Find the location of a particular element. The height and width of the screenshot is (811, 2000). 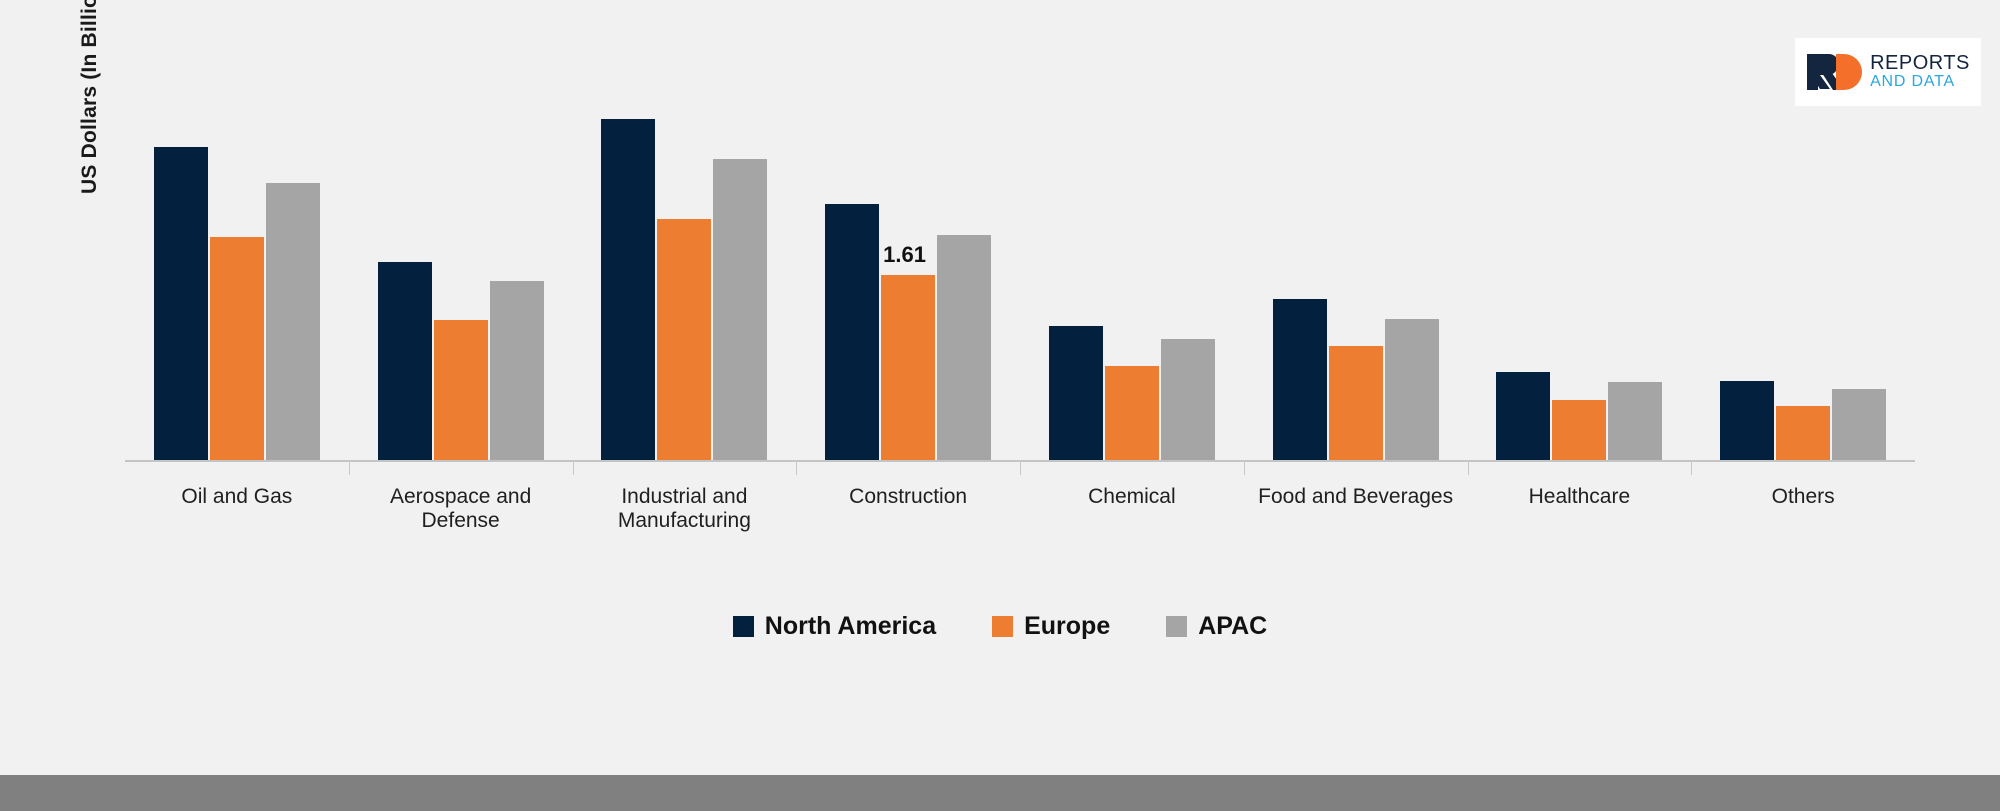

legend-item-apac: APAC is located at coordinates (1216, 626).